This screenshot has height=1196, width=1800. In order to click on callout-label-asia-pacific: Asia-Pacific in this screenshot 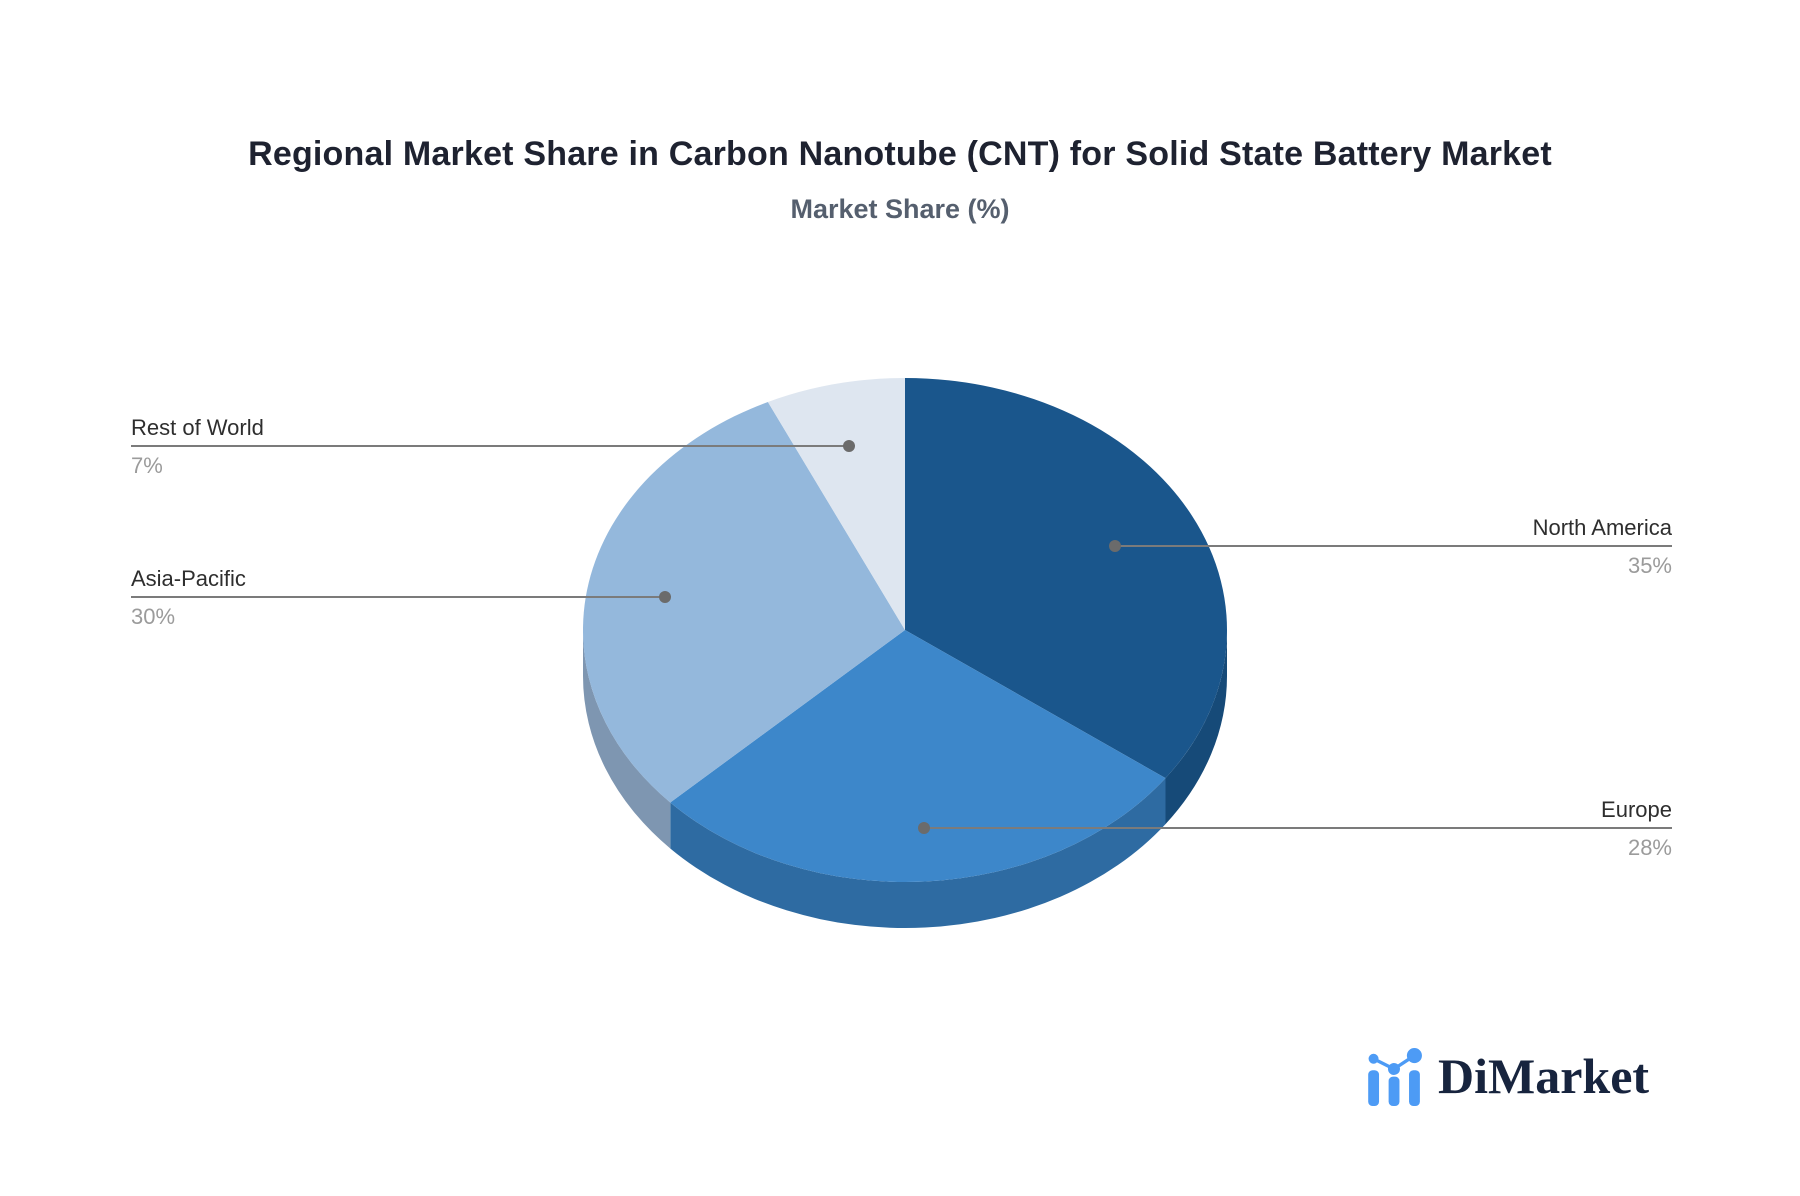, I will do `click(188, 578)`.